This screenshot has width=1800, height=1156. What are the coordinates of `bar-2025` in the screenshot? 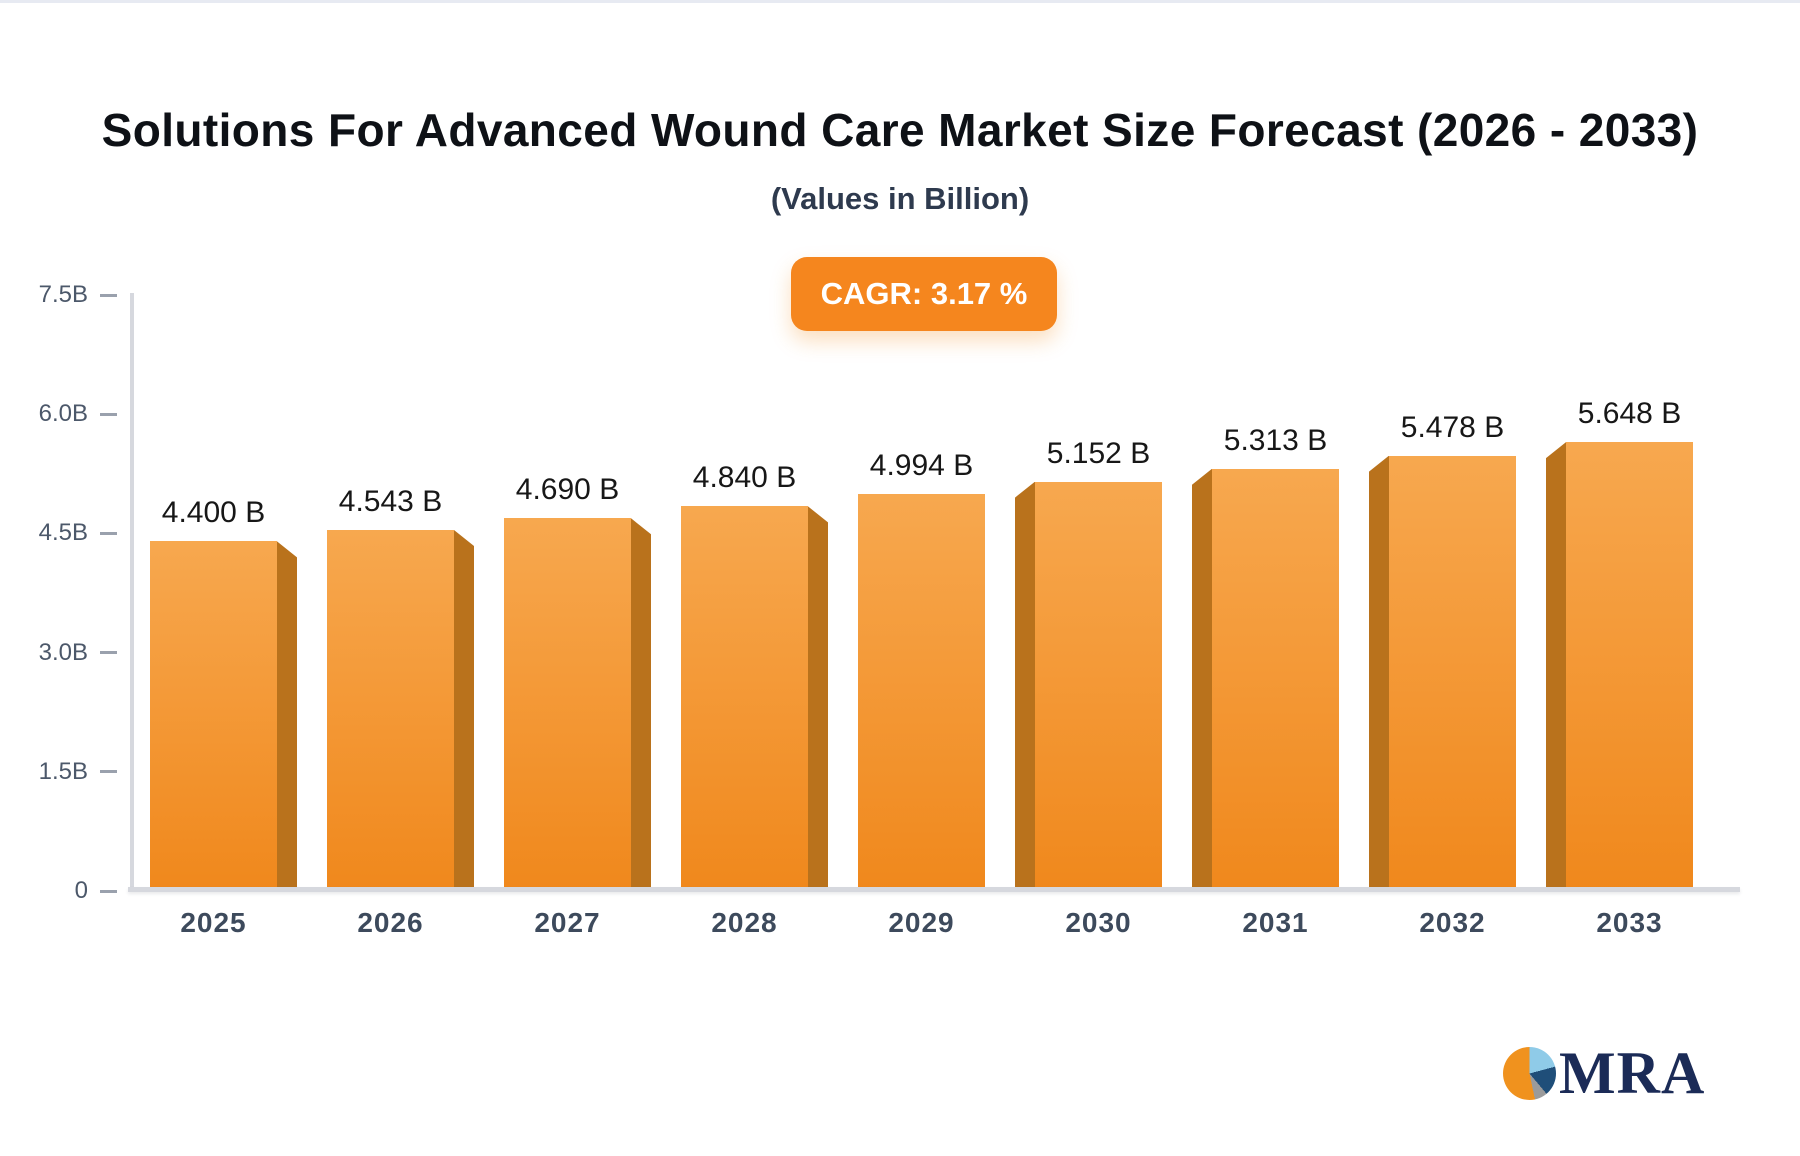 It's located at (213, 715).